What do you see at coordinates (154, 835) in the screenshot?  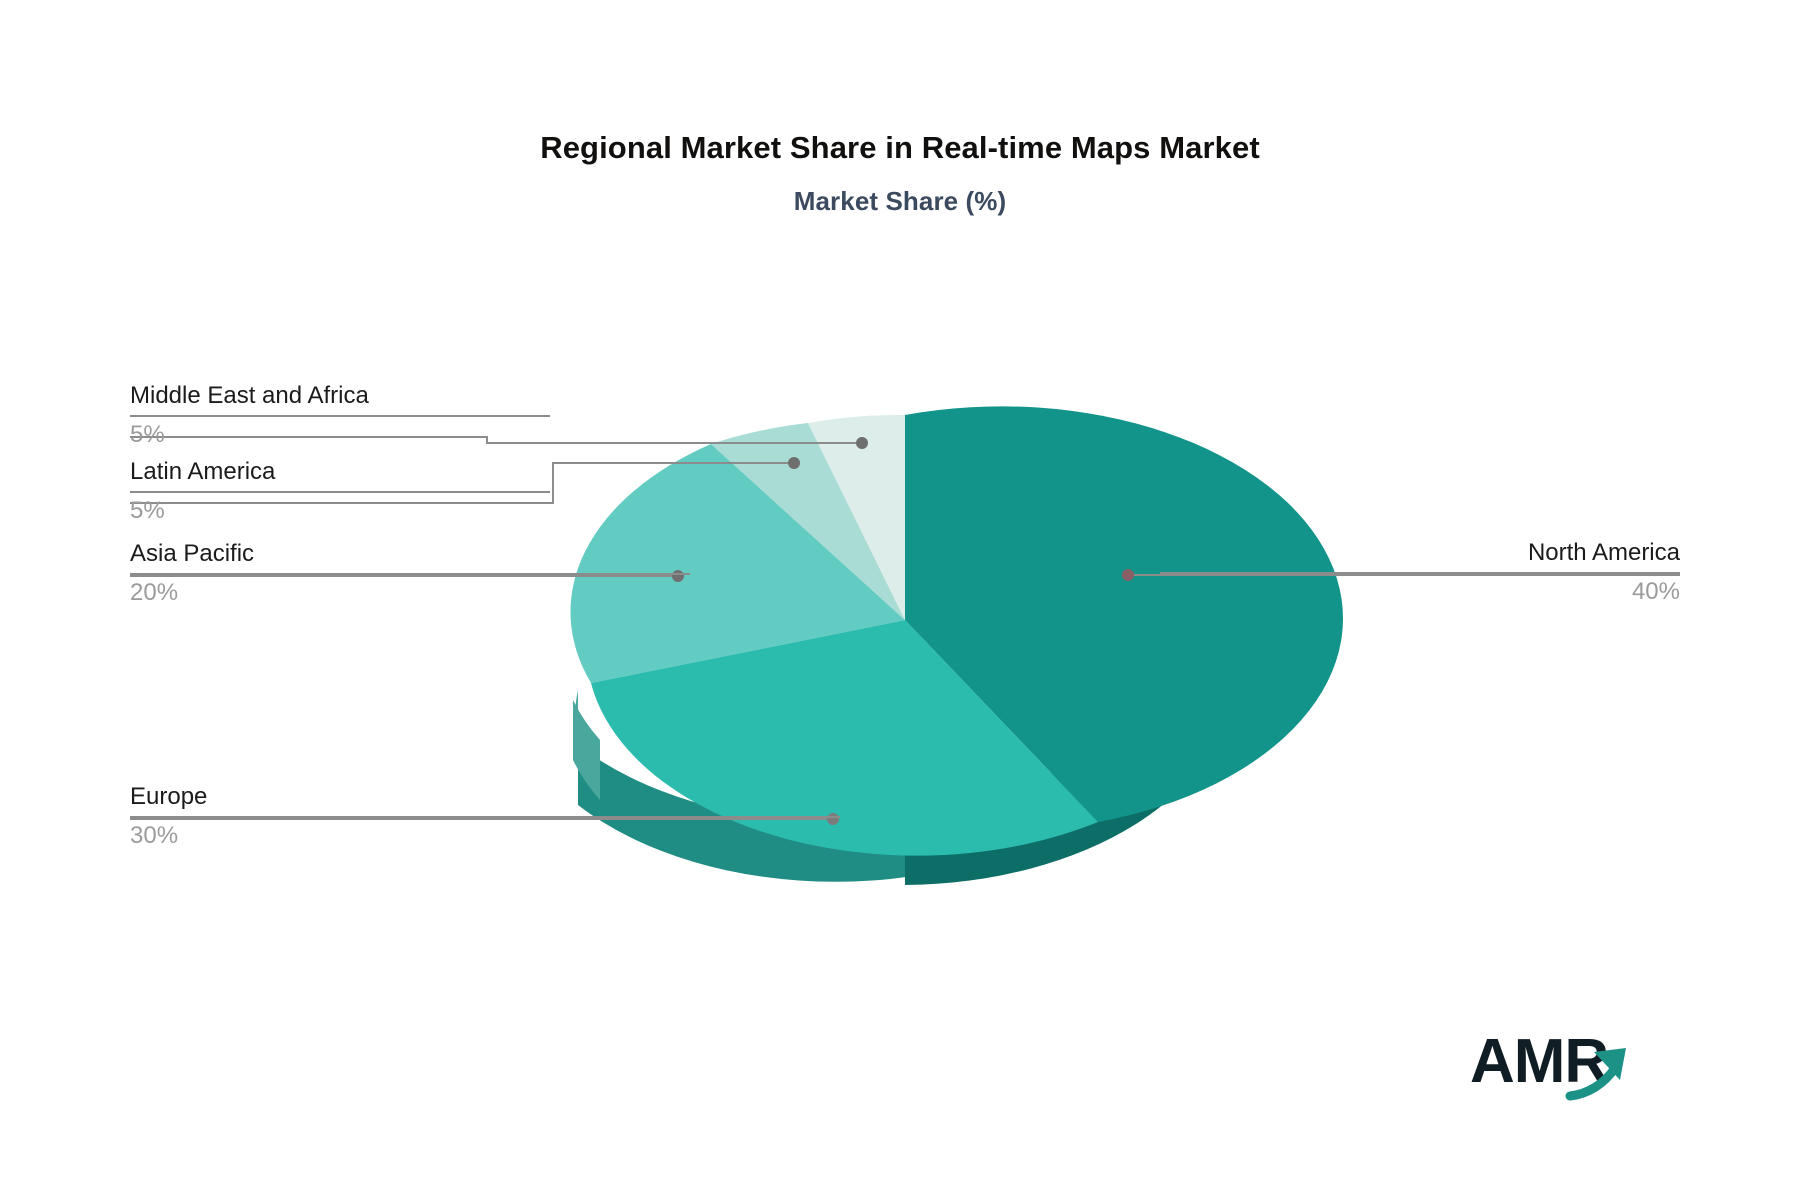 I see `callout-value-europe: 30%` at bounding box center [154, 835].